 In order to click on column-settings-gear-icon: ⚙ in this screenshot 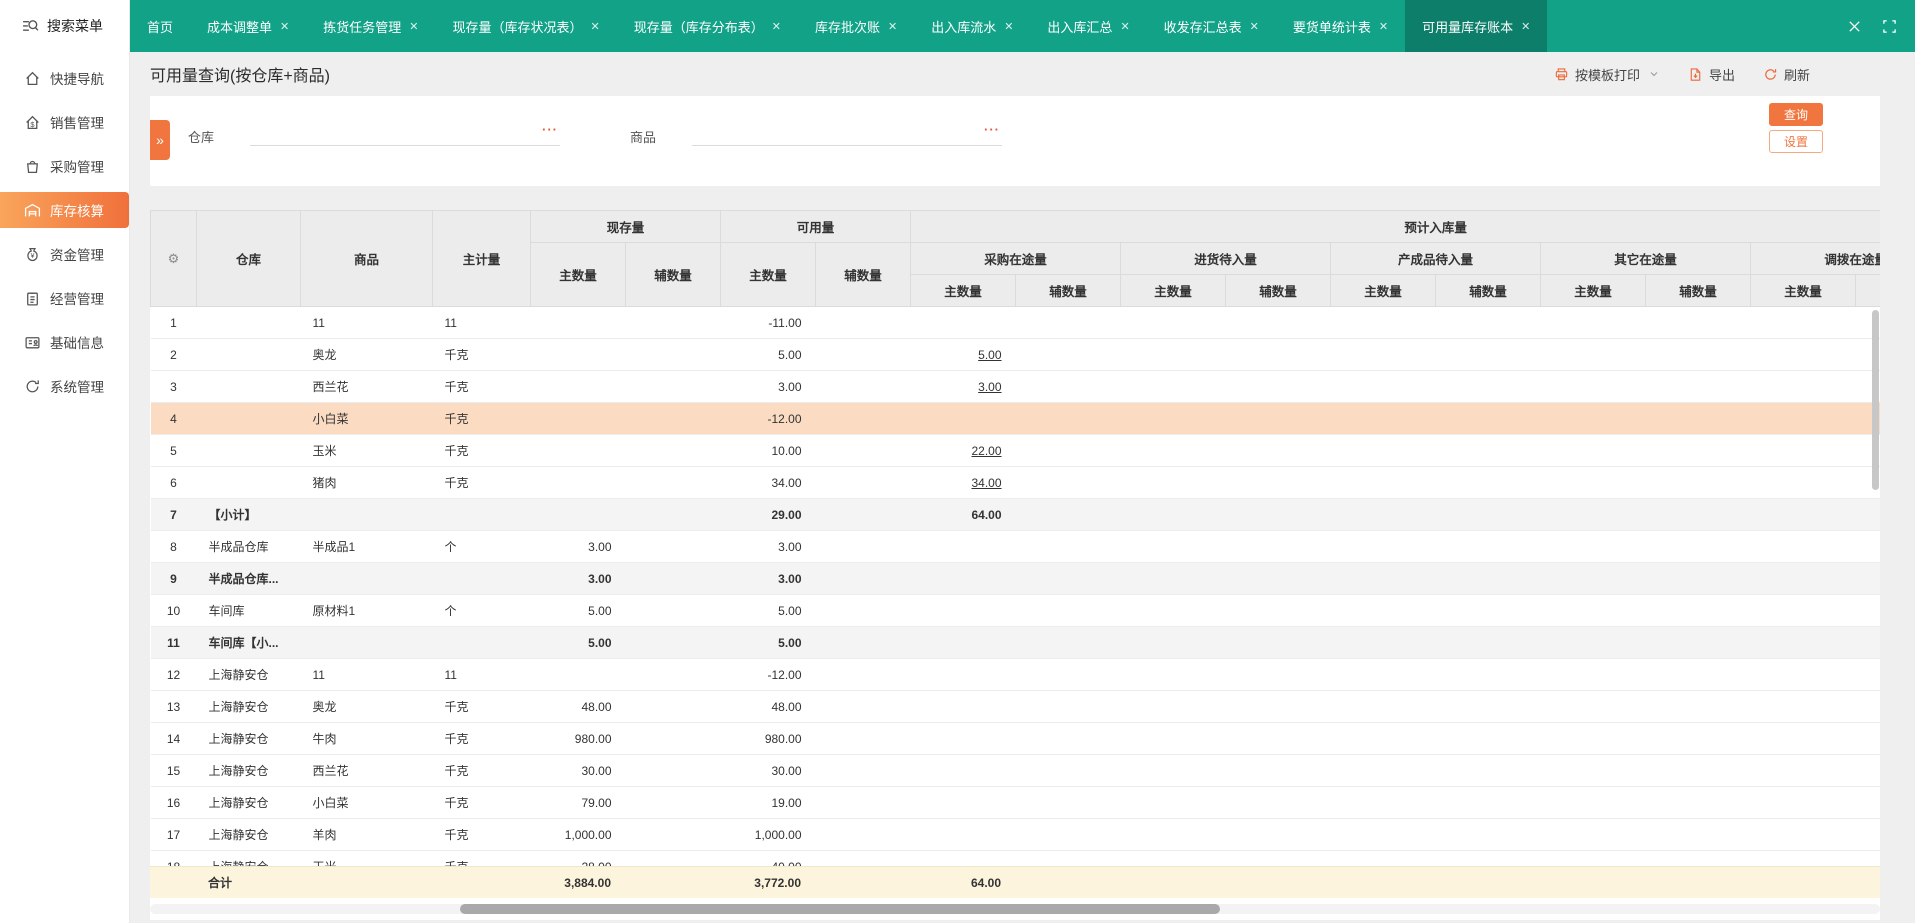, I will do `click(173, 258)`.